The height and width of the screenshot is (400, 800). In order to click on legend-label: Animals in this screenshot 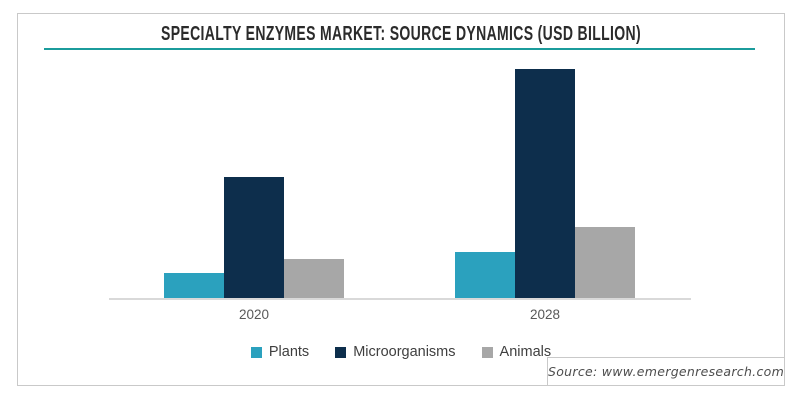, I will do `click(525, 352)`.